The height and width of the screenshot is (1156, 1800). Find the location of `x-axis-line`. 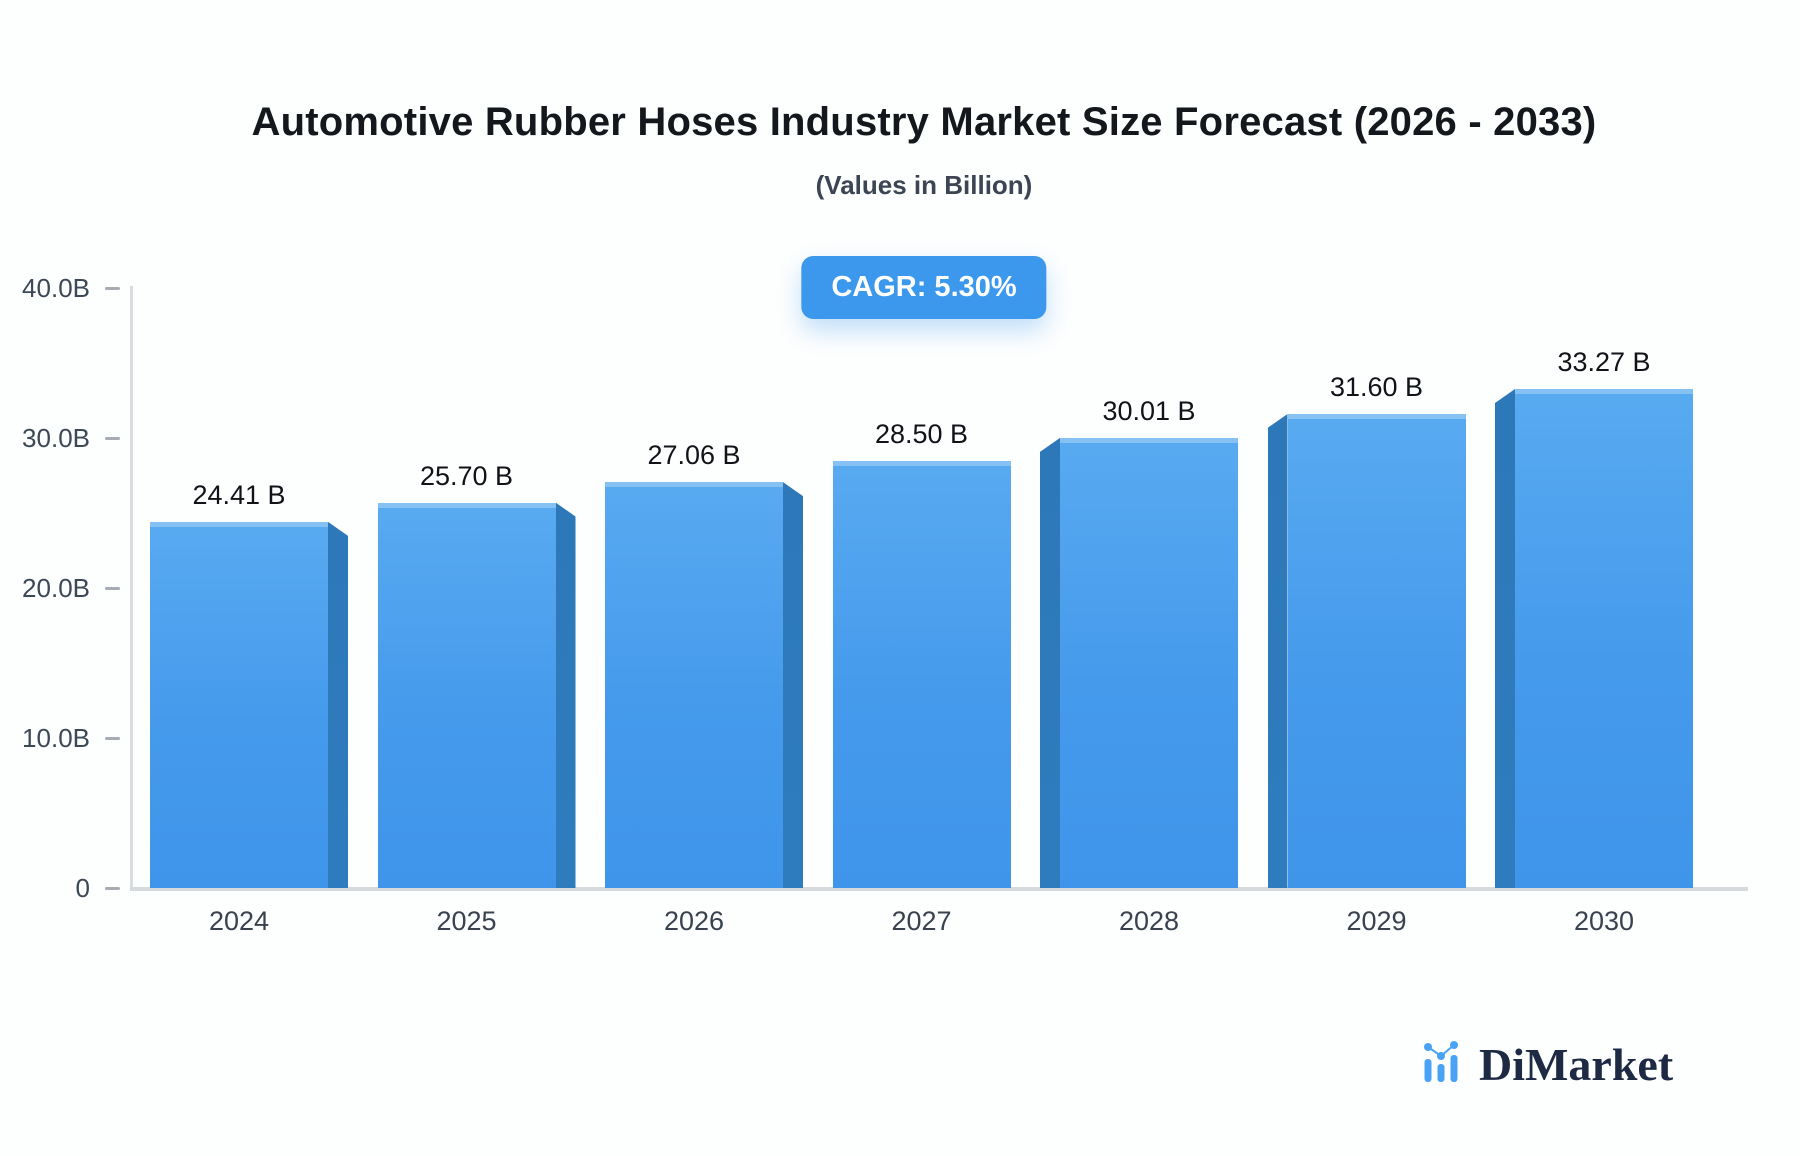

x-axis-line is located at coordinates (939, 889).